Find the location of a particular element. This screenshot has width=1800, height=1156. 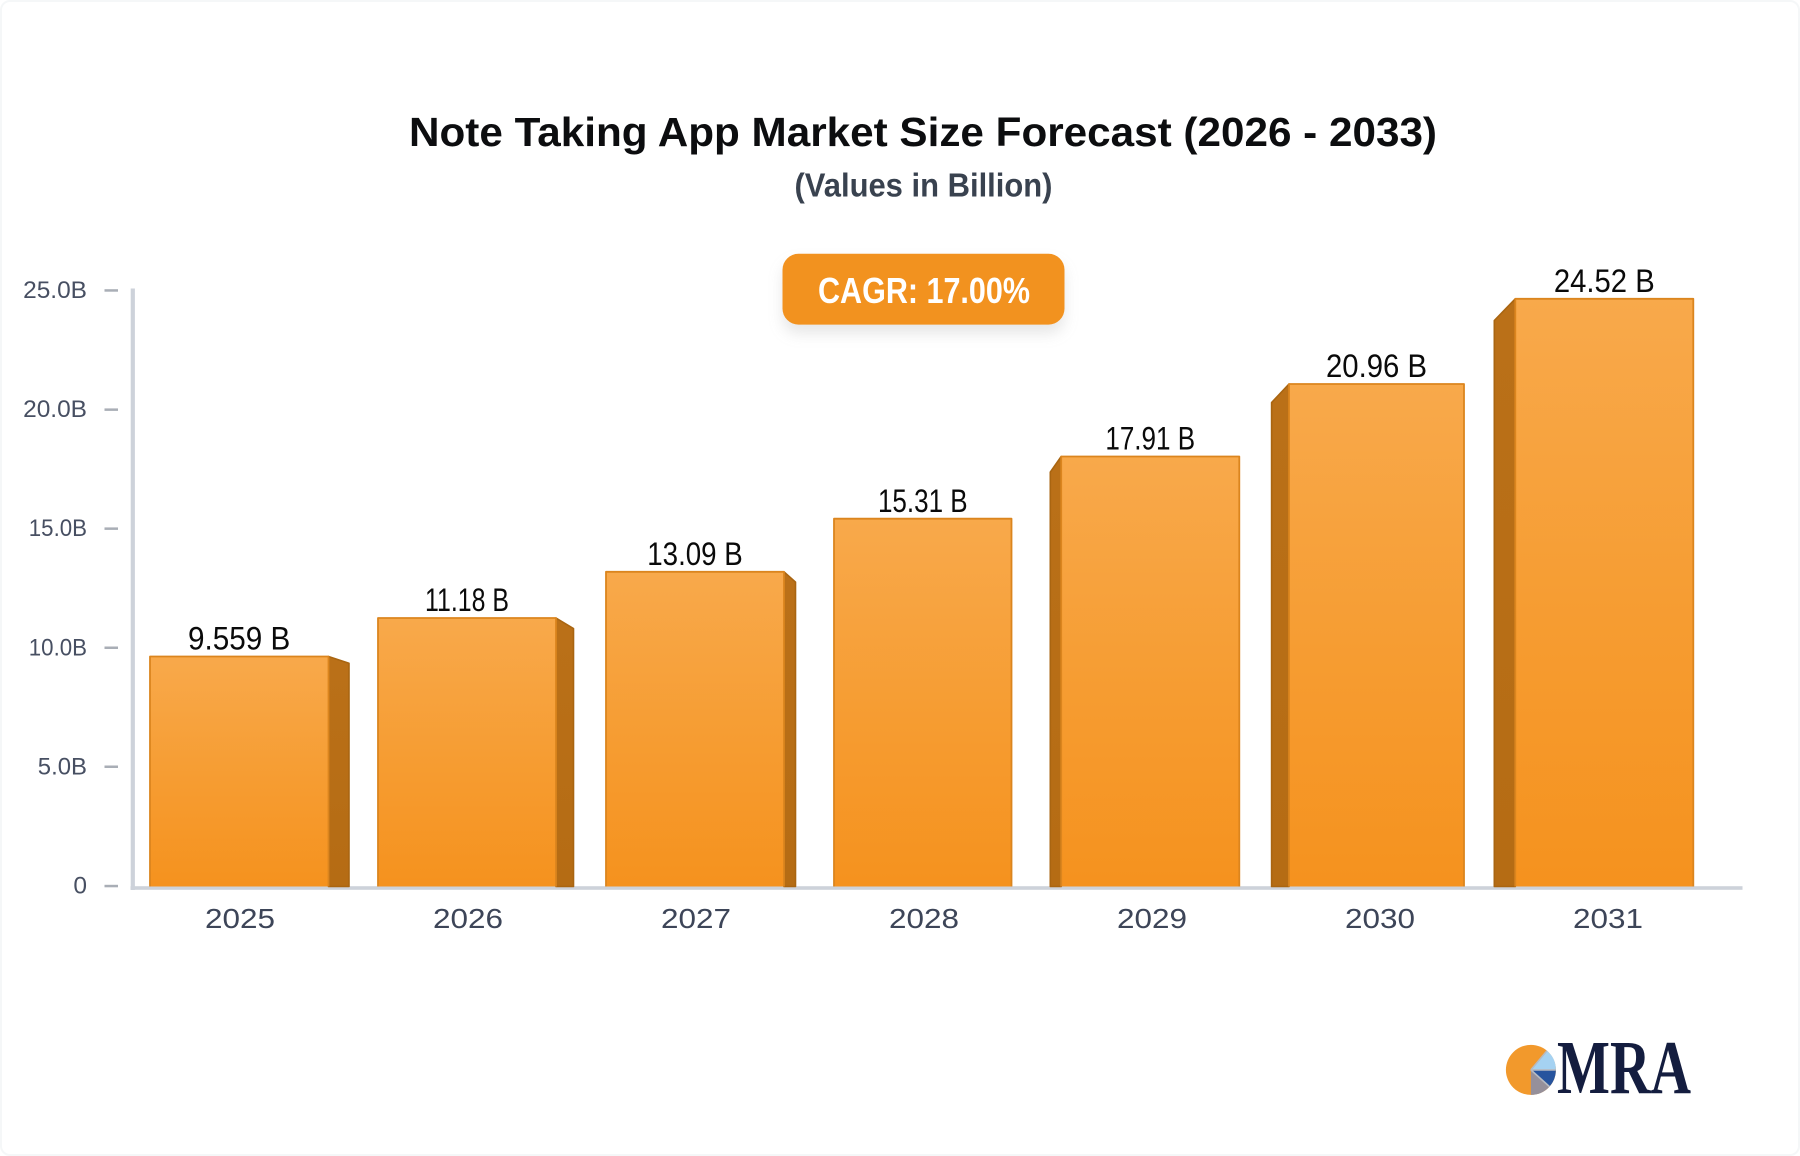

svg-text: 10.0B is located at coordinates (58, 647).